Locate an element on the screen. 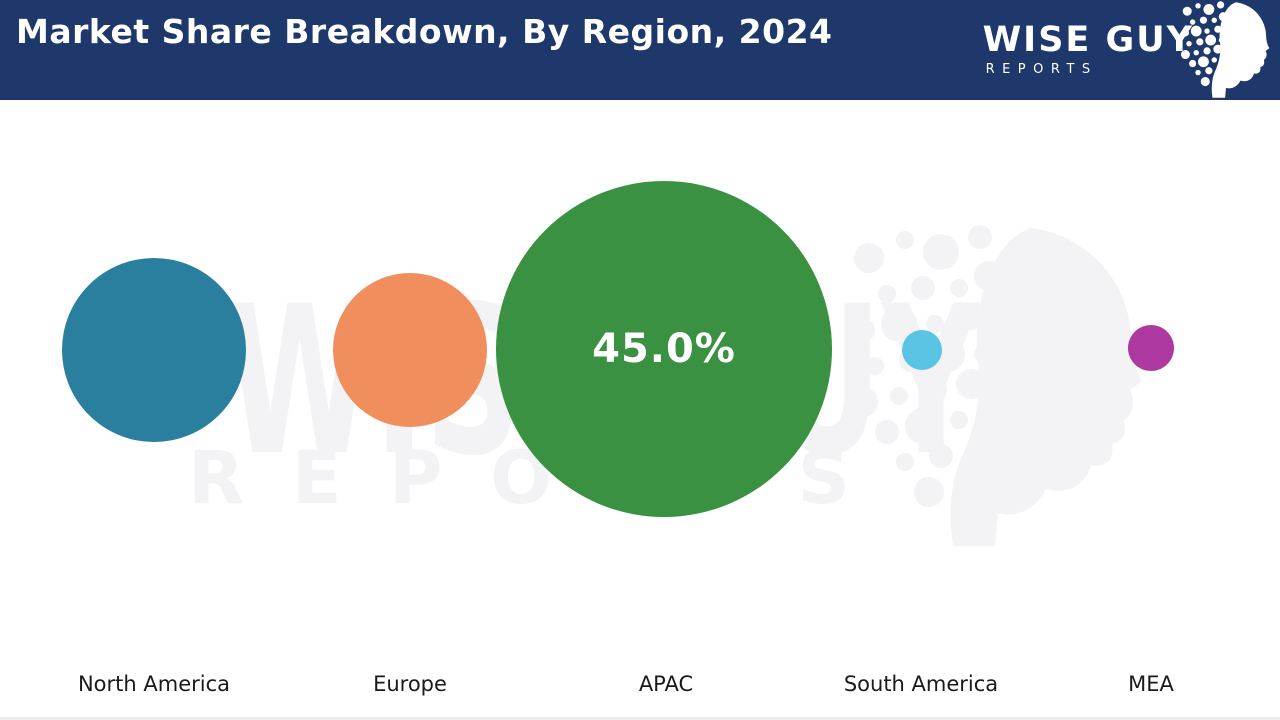 The height and width of the screenshot is (720, 1280). category-label-mea: MEA is located at coordinates (1151, 684).